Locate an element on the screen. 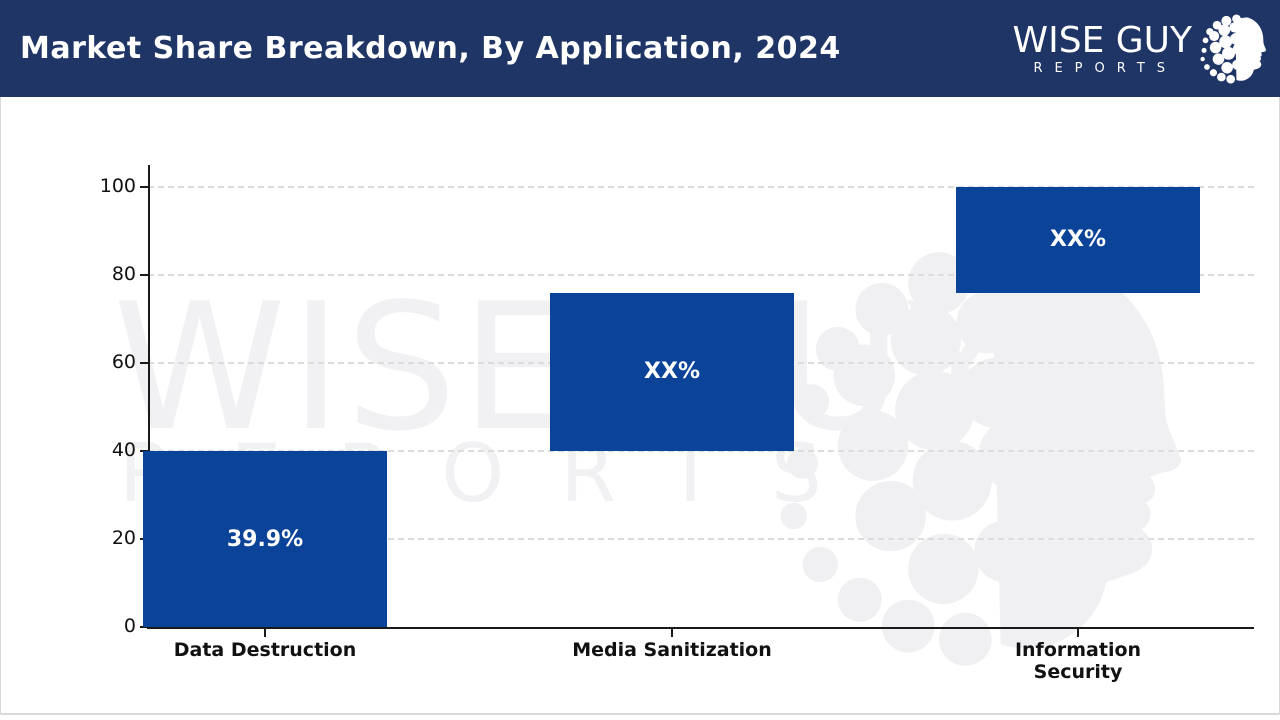 This screenshot has width=1280, height=720. y-tick-label: 0 is located at coordinates (129, 626).